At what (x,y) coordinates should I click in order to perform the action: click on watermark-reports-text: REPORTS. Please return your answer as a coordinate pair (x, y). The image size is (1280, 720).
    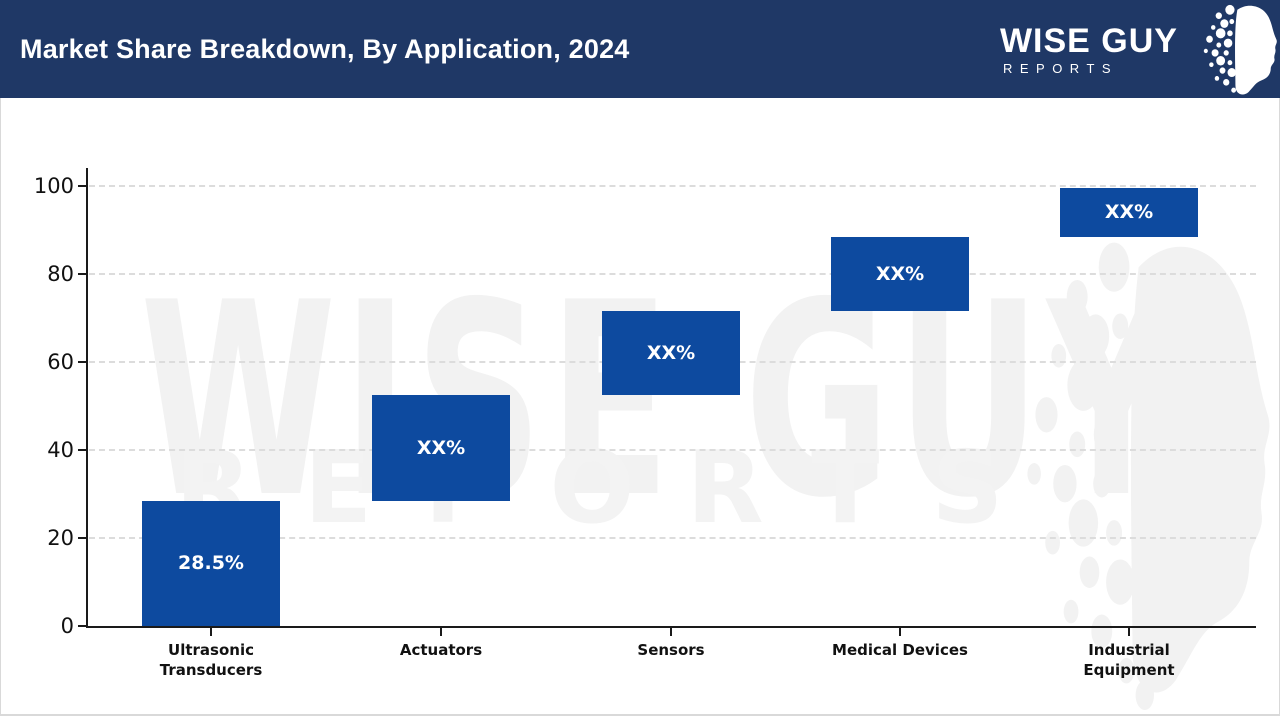
    Looking at the image, I should click on (615, 487).